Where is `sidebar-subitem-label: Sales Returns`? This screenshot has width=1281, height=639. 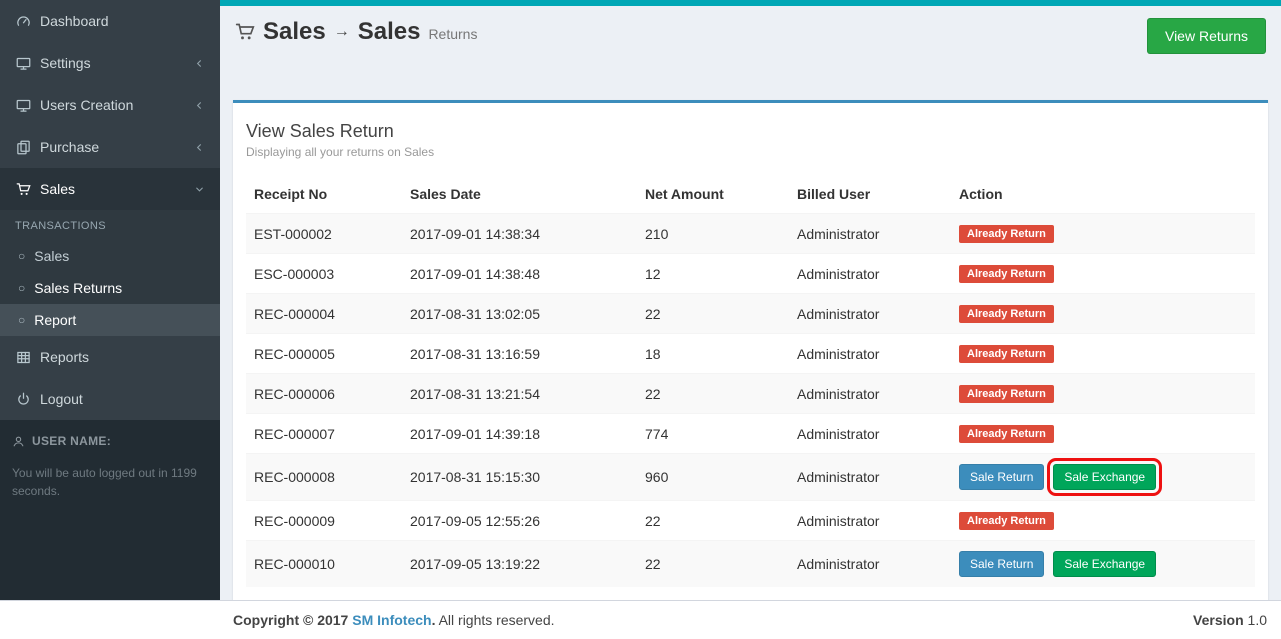
sidebar-subitem-label: Sales Returns is located at coordinates (78, 288).